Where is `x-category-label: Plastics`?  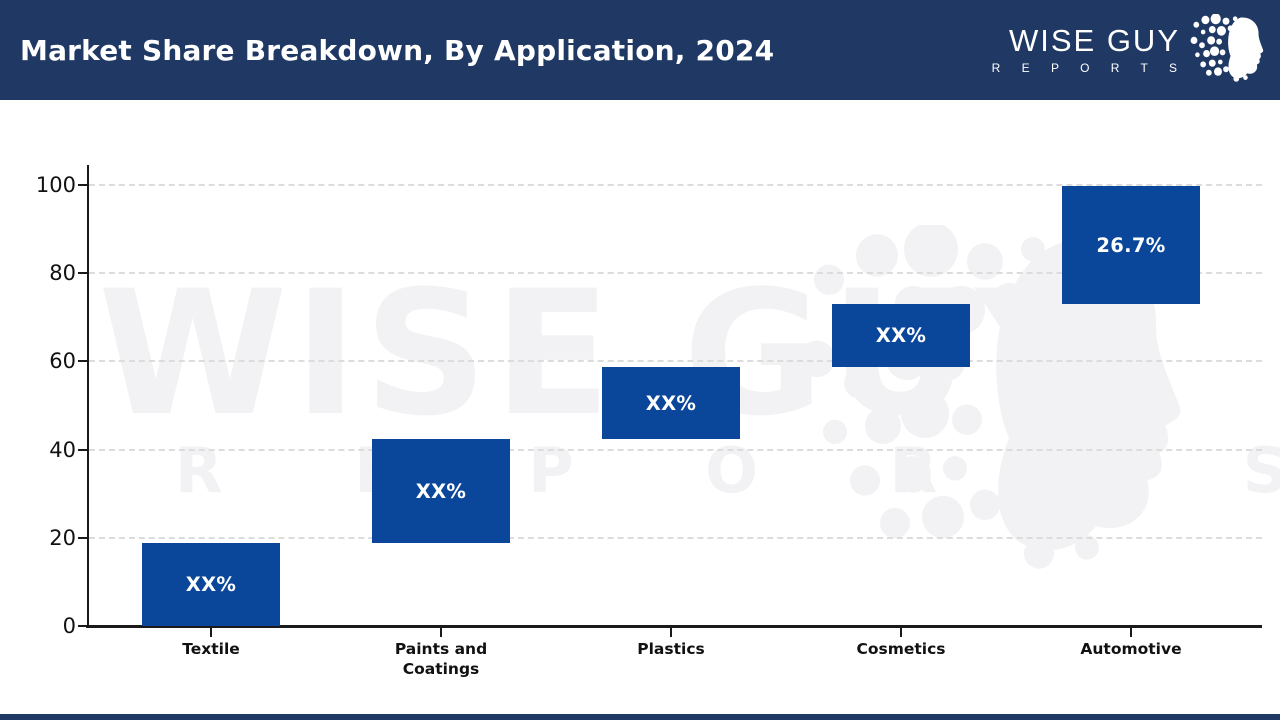 x-category-label: Plastics is located at coordinates (671, 649).